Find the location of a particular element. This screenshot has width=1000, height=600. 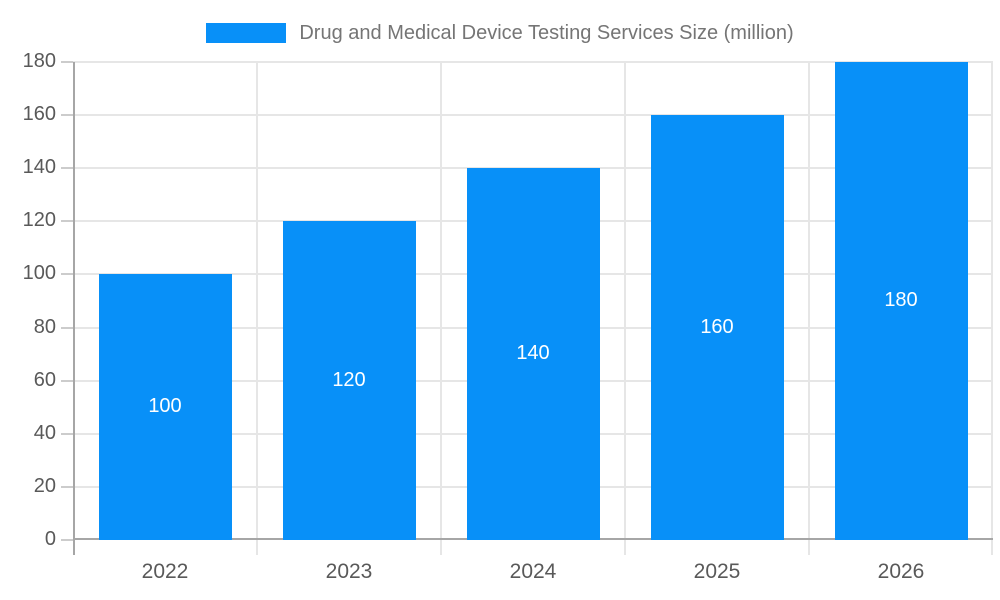

y-tick-label: 120 is located at coordinates (39, 220).